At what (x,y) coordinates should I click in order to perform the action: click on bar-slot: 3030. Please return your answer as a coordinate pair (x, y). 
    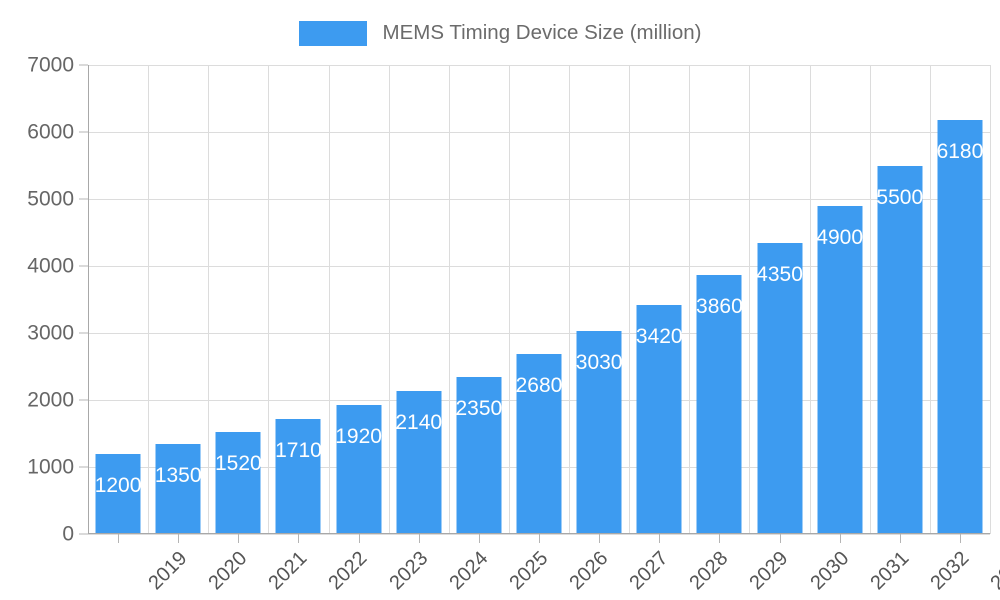
    Looking at the image, I should click on (599, 299).